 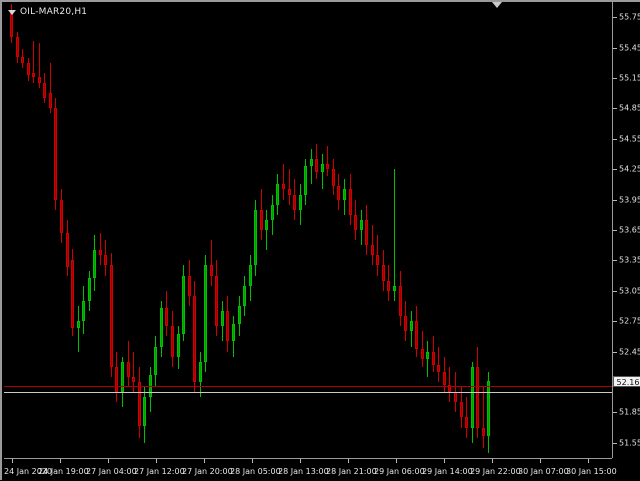 What do you see at coordinates (308, 393) in the screenshot?
I see `ask-line` at bounding box center [308, 393].